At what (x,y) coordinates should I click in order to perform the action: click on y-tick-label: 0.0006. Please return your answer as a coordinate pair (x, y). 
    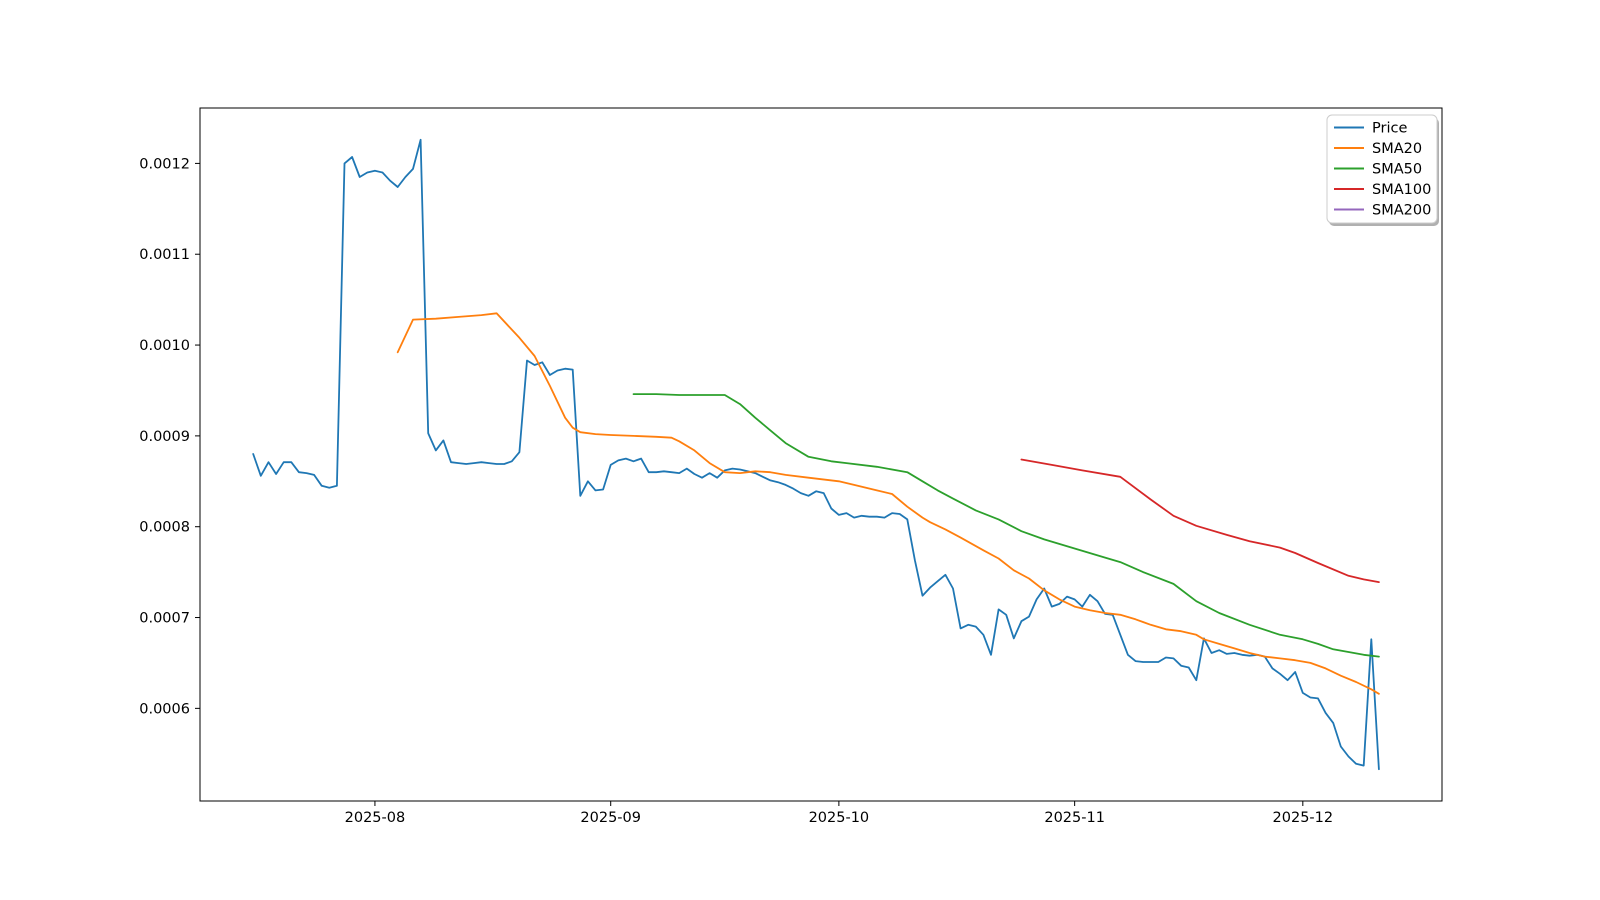
    Looking at the image, I should click on (164, 709).